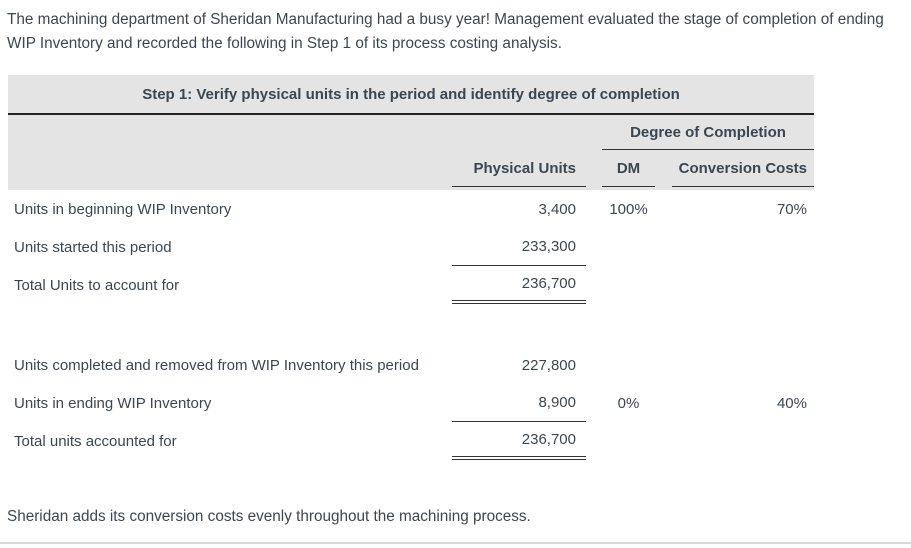 The width and height of the screenshot is (911, 548). Describe the element at coordinates (519, 247) in the screenshot. I see `physical-units-value: 233,300` at that location.